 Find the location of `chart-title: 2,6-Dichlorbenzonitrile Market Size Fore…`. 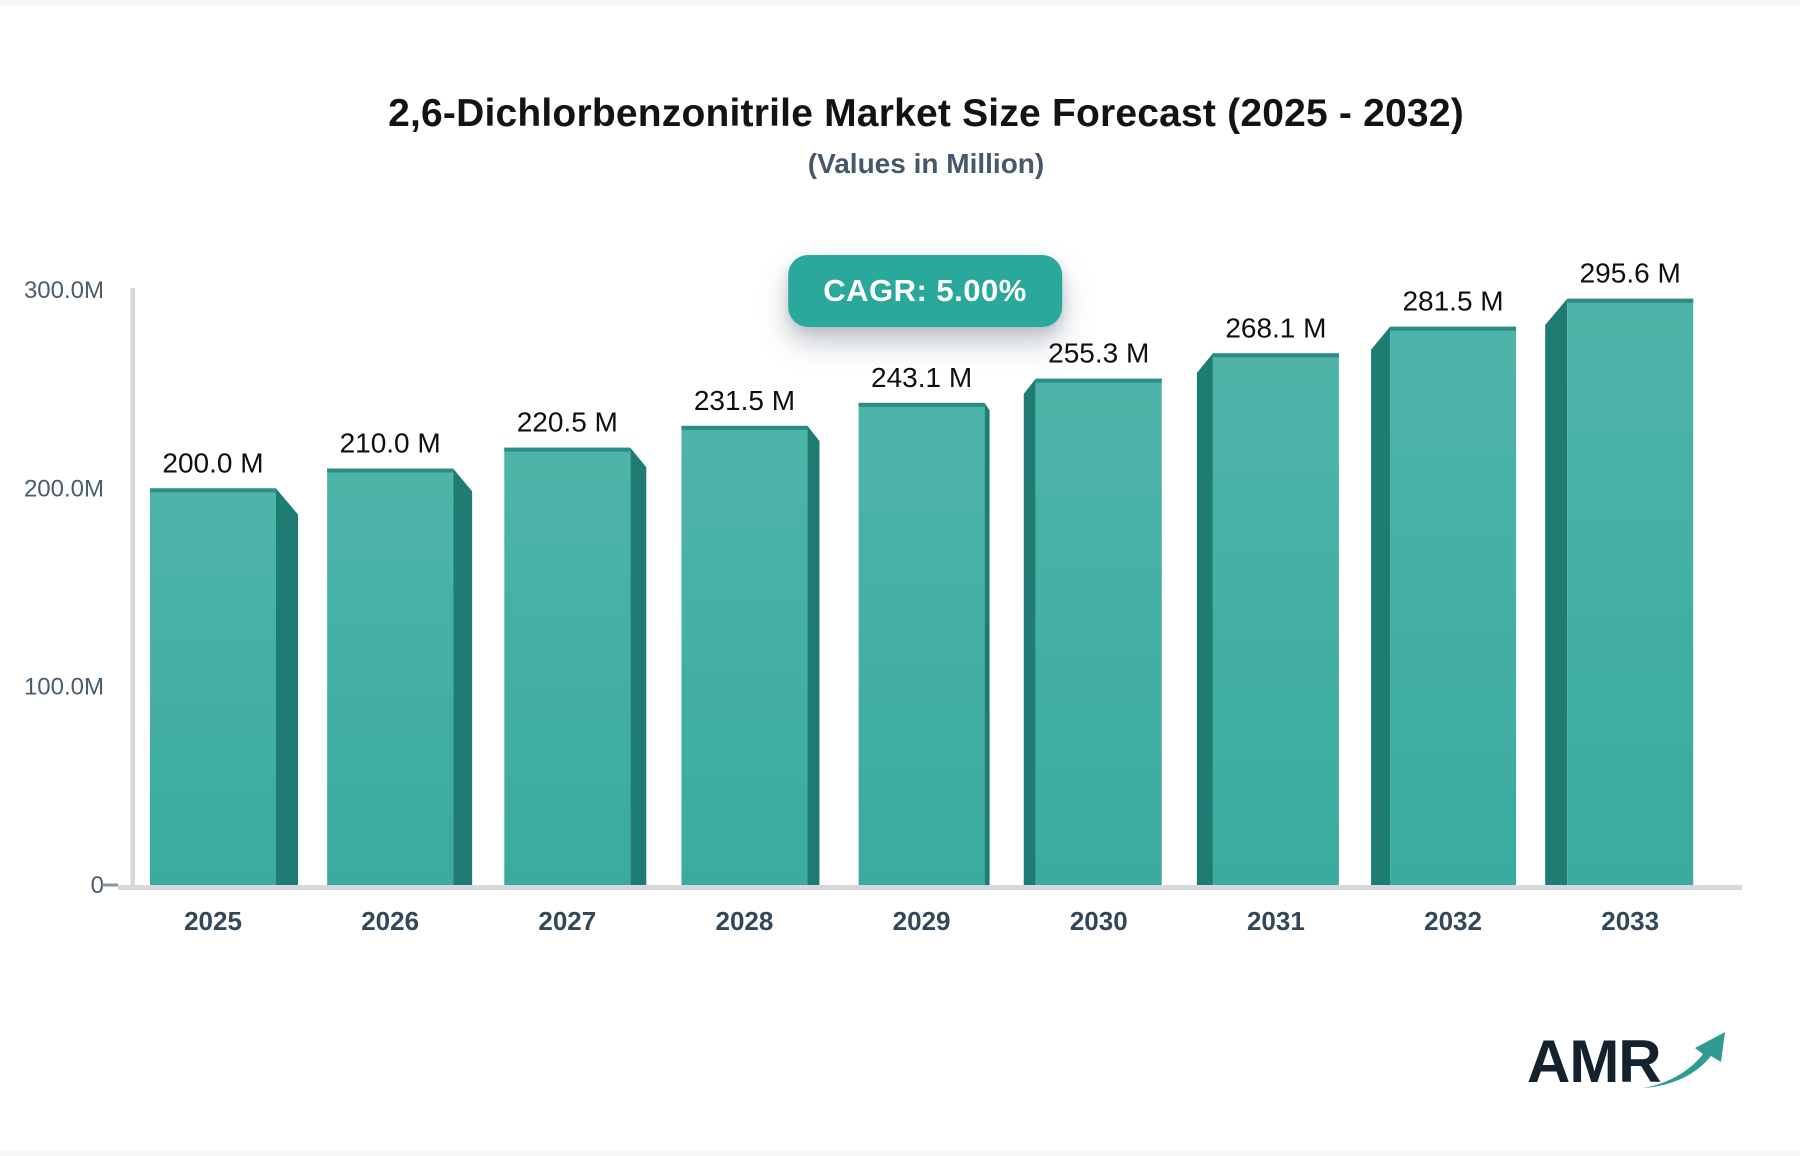

chart-title: 2,6-Dichlorbenzonitrile Market Size Fore… is located at coordinates (926, 113).